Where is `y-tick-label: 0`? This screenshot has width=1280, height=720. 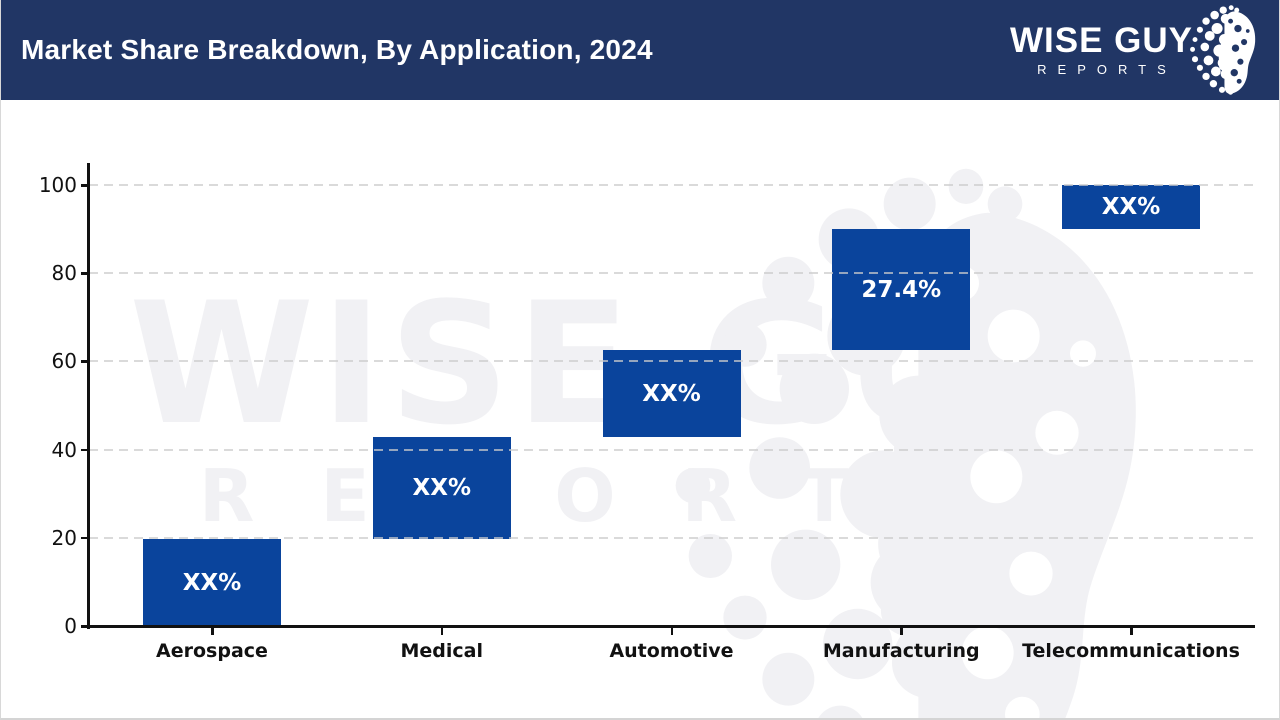 y-tick-label: 0 is located at coordinates (70, 626).